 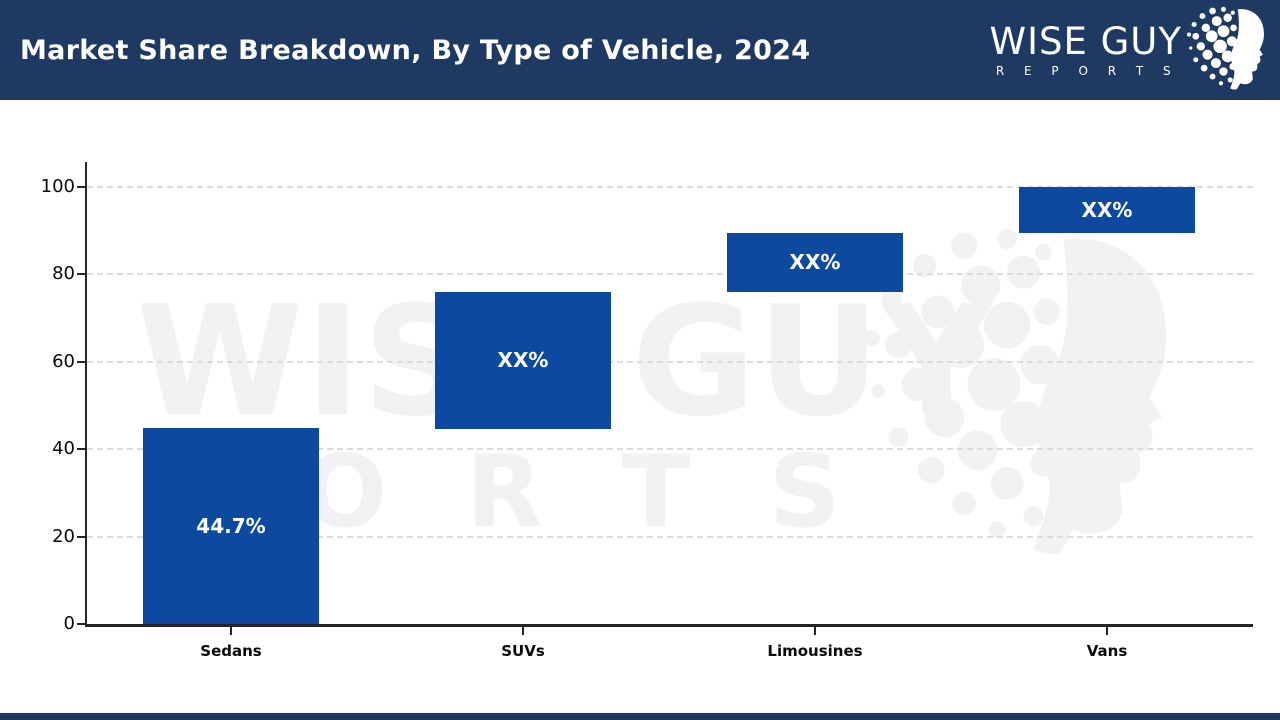 I want to click on bar-suvs: XX%, so click(x=523, y=360).